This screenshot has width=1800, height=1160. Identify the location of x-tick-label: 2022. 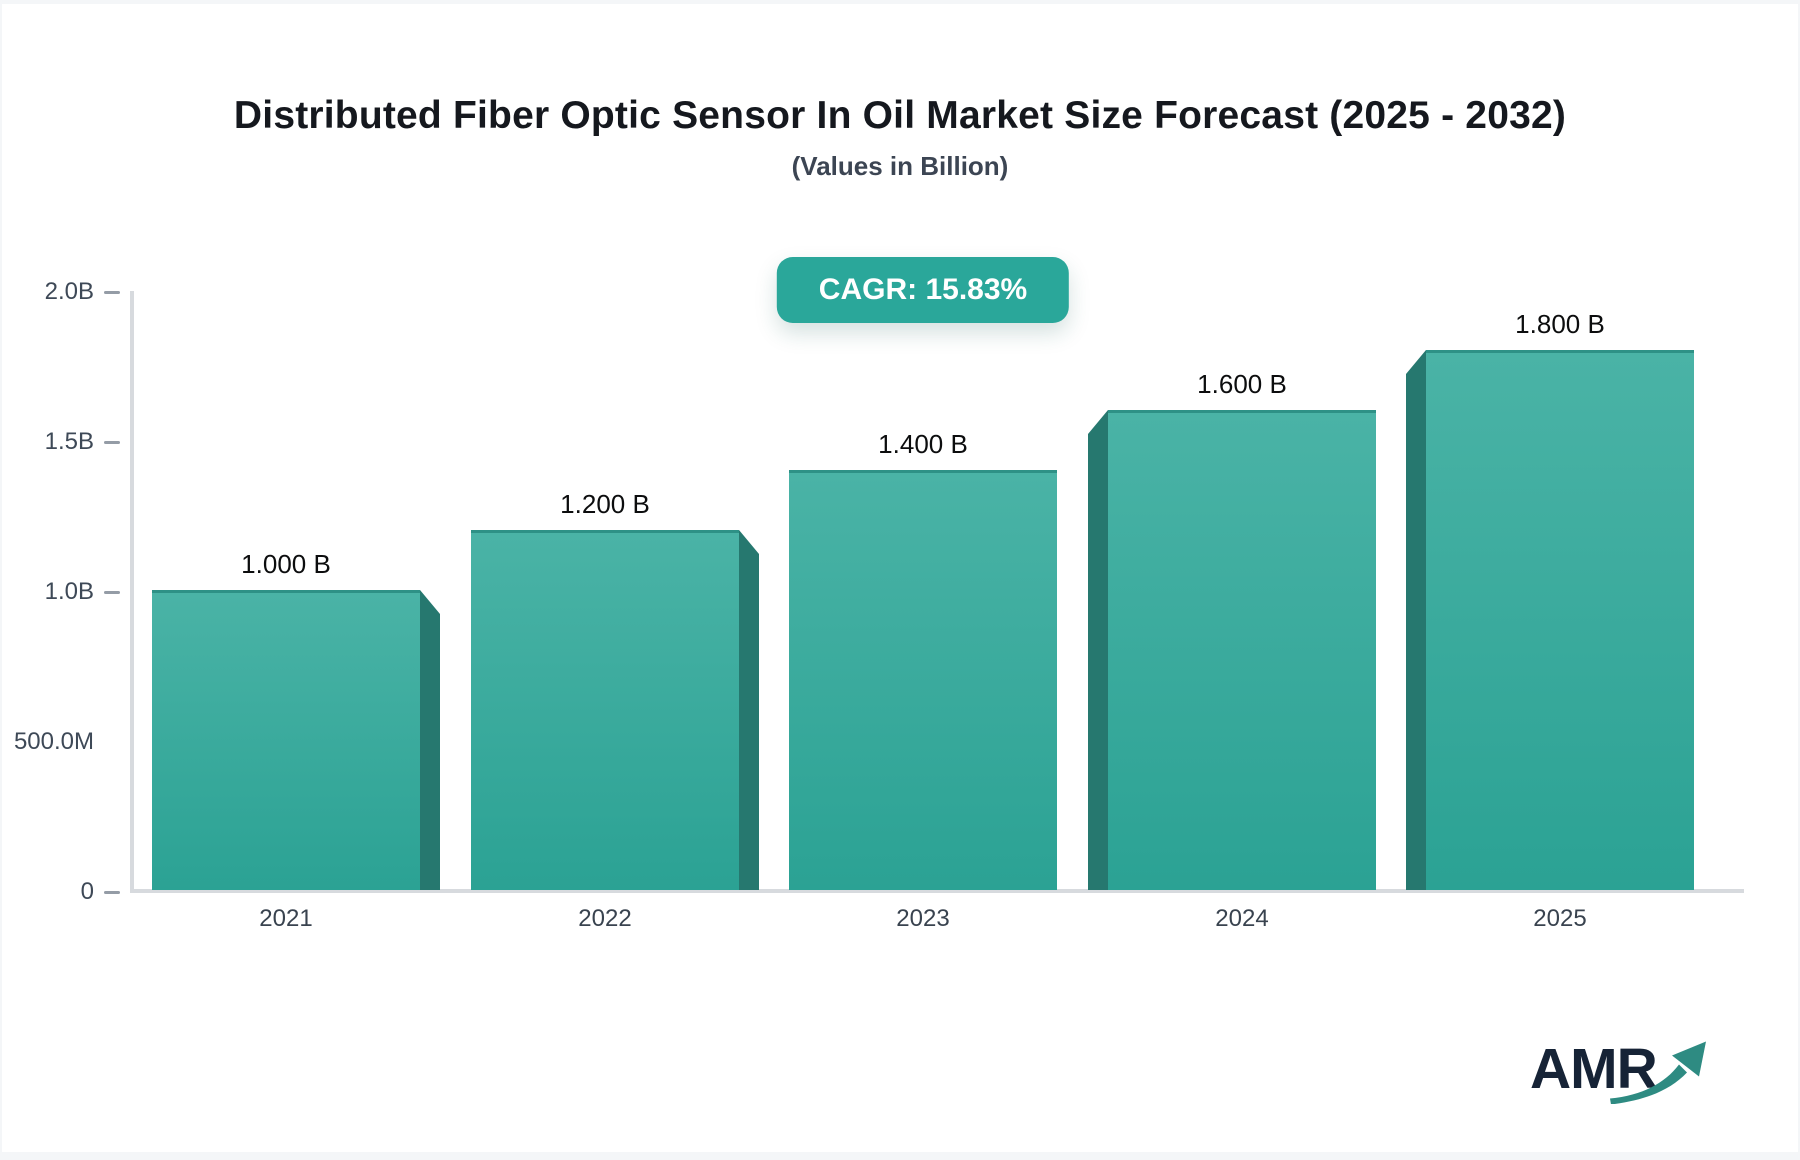
(605, 918).